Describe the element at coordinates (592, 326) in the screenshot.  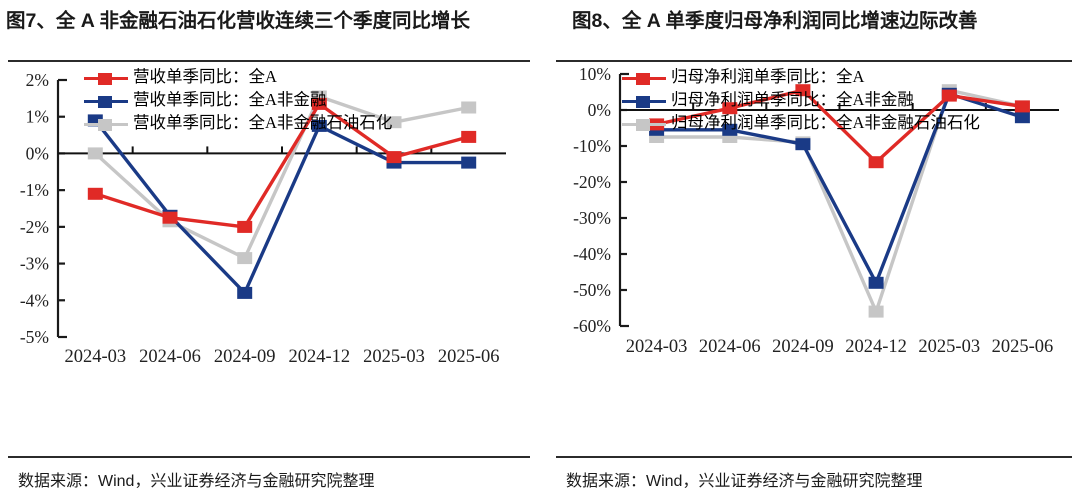
I see `y-axis-tick-label: -60%` at that location.